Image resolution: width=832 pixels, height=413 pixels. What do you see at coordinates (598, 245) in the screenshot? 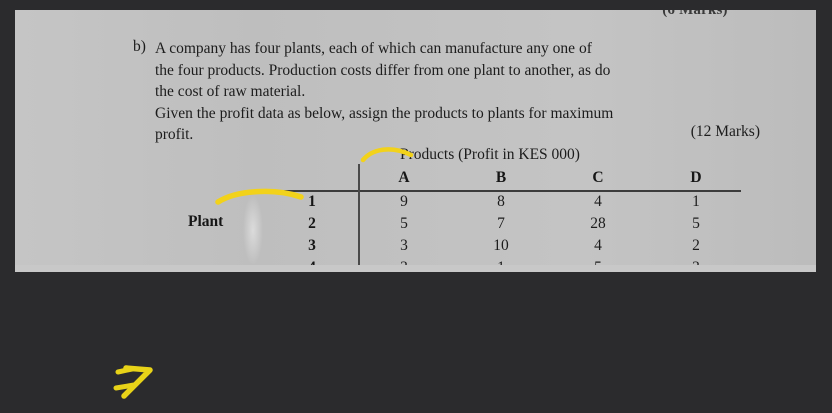
I see `cell-r3-c: 4` at bounding box center [598, 245].